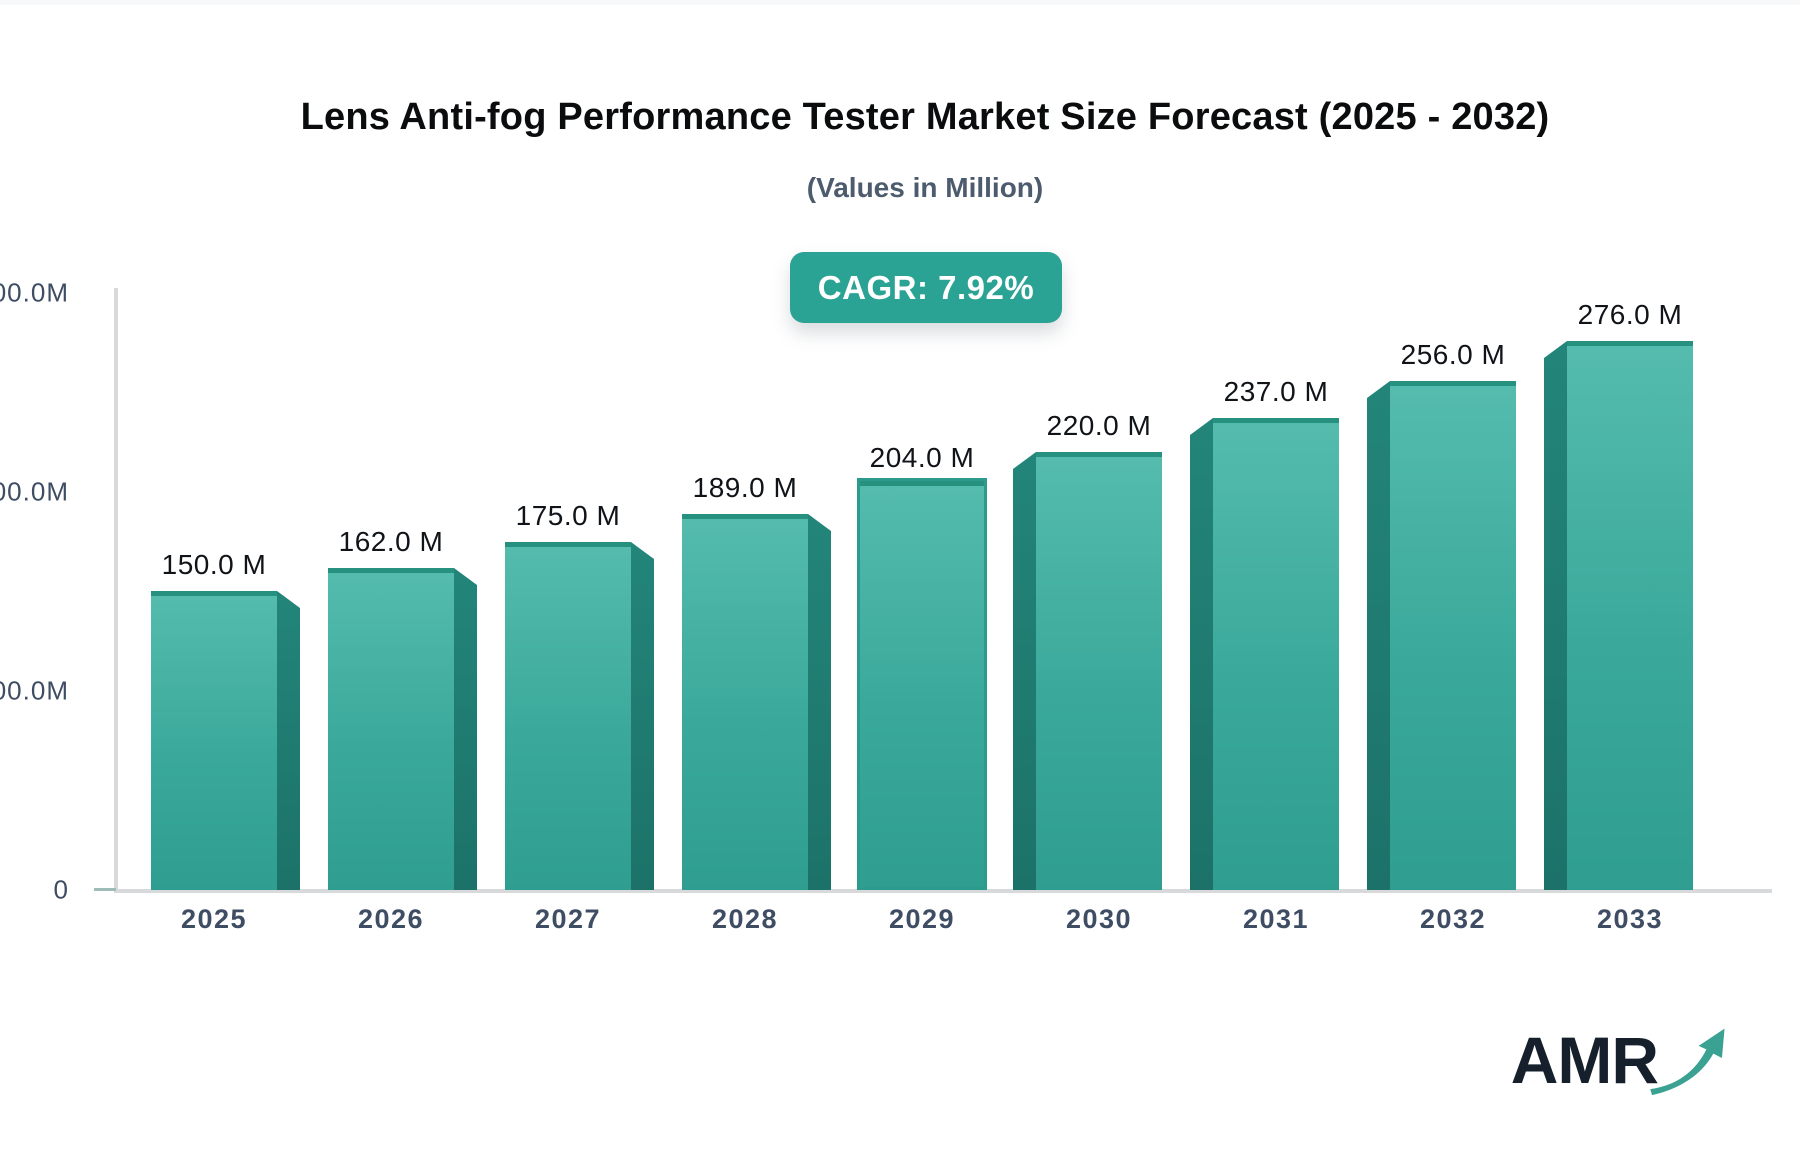 The image size is (1800, 1156). What do you see at coordinates (1584, 1060) in the screenshot?
I see `amr-logo-text: AMR` at bounding box center [1584, 1060].